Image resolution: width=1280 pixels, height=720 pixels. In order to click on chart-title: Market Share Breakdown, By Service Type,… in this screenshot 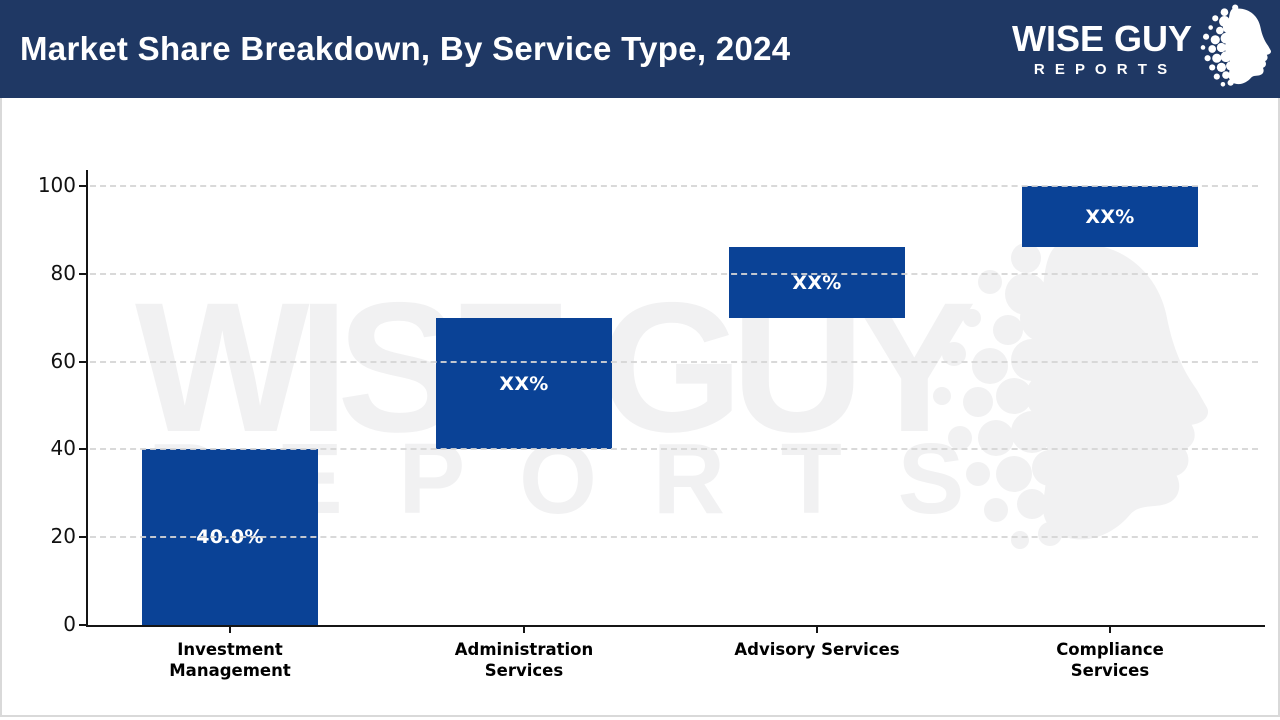, I will do `click(405, 48)`.